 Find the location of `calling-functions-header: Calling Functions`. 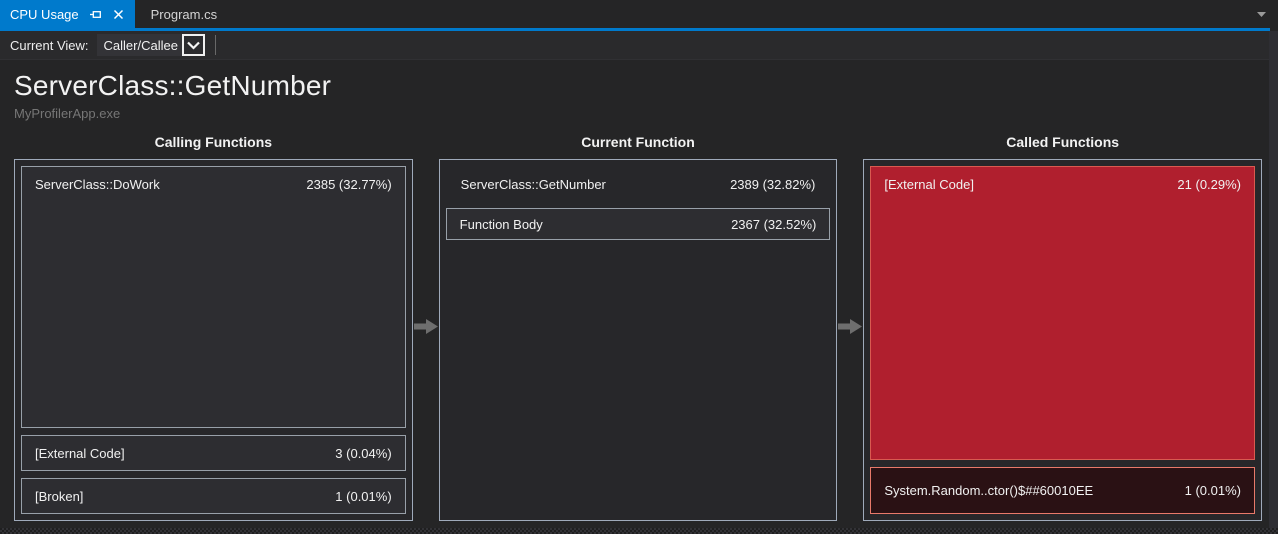

calling-functions-header: Calling Functions is located at coordinates (213, 142).